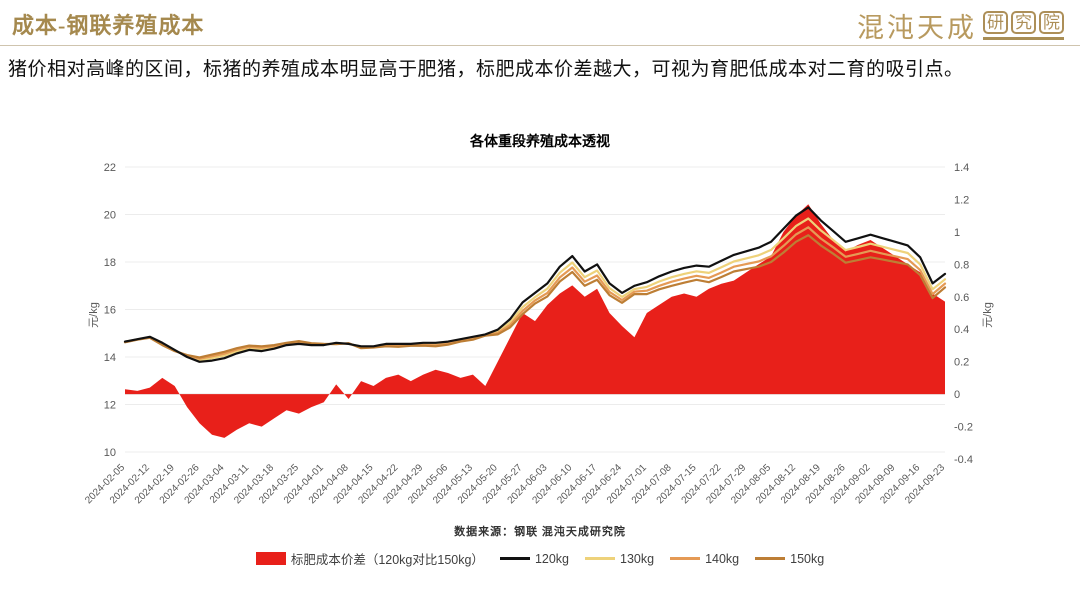  What do you see at coordinates (961, 298) in the screenshot?
I see `y-axis-right-tick: 0.6` at bounding box center [961, 298].